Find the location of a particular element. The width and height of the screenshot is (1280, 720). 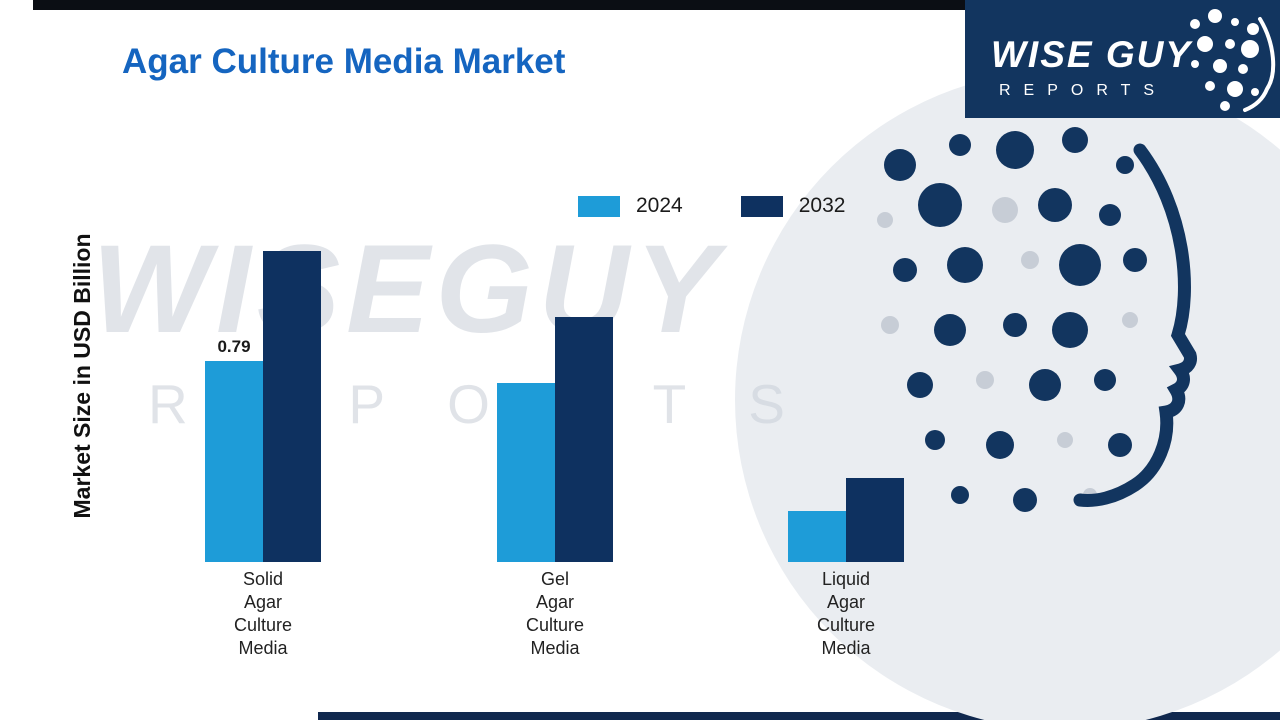

bar-2024: 0.79 is located at coordinates (234, 449).